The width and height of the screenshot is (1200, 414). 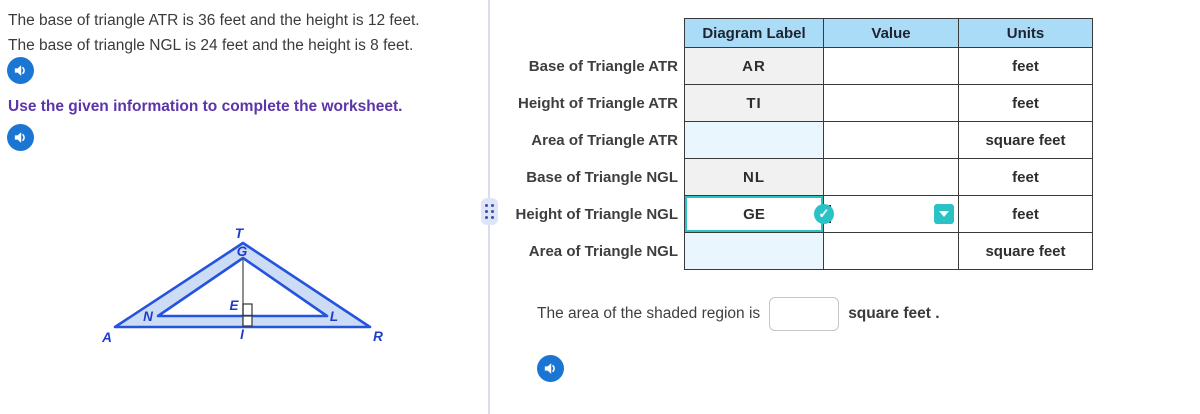 I want to click on diagram-label-cell-GE: GE ✓, so click(x=759, y=214).